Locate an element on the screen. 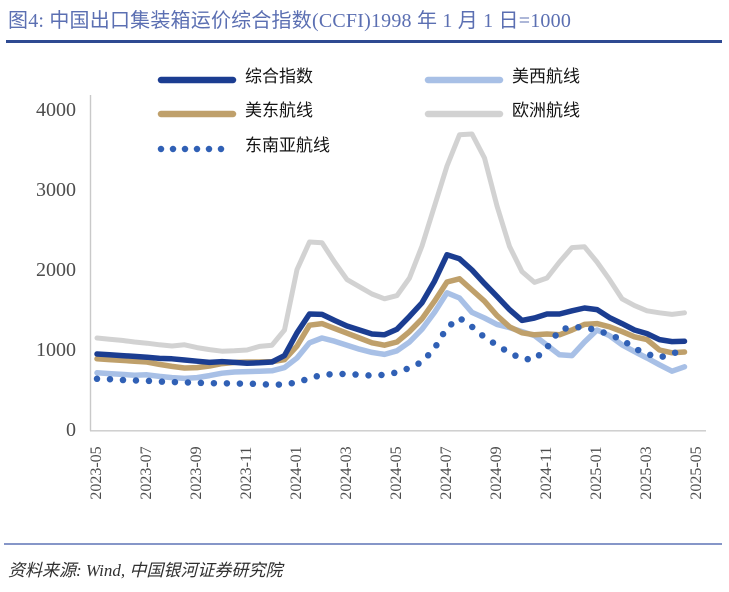 The width and height of the screenshot is (729, 592). legend-label-se-asia: 东南亚航线 is located at coordinates (287, 145).